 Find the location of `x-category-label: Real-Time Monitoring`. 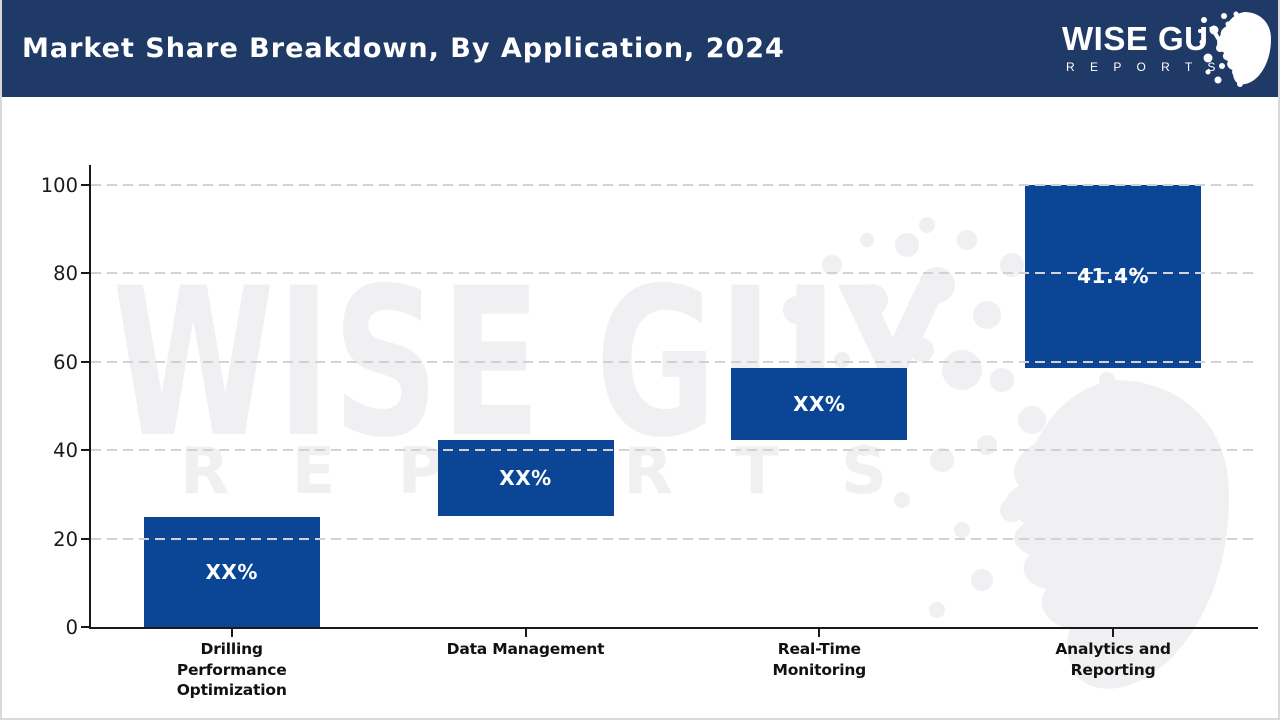

x-category-label: Real-Time Monitoring is located at coordinates (819, 659).